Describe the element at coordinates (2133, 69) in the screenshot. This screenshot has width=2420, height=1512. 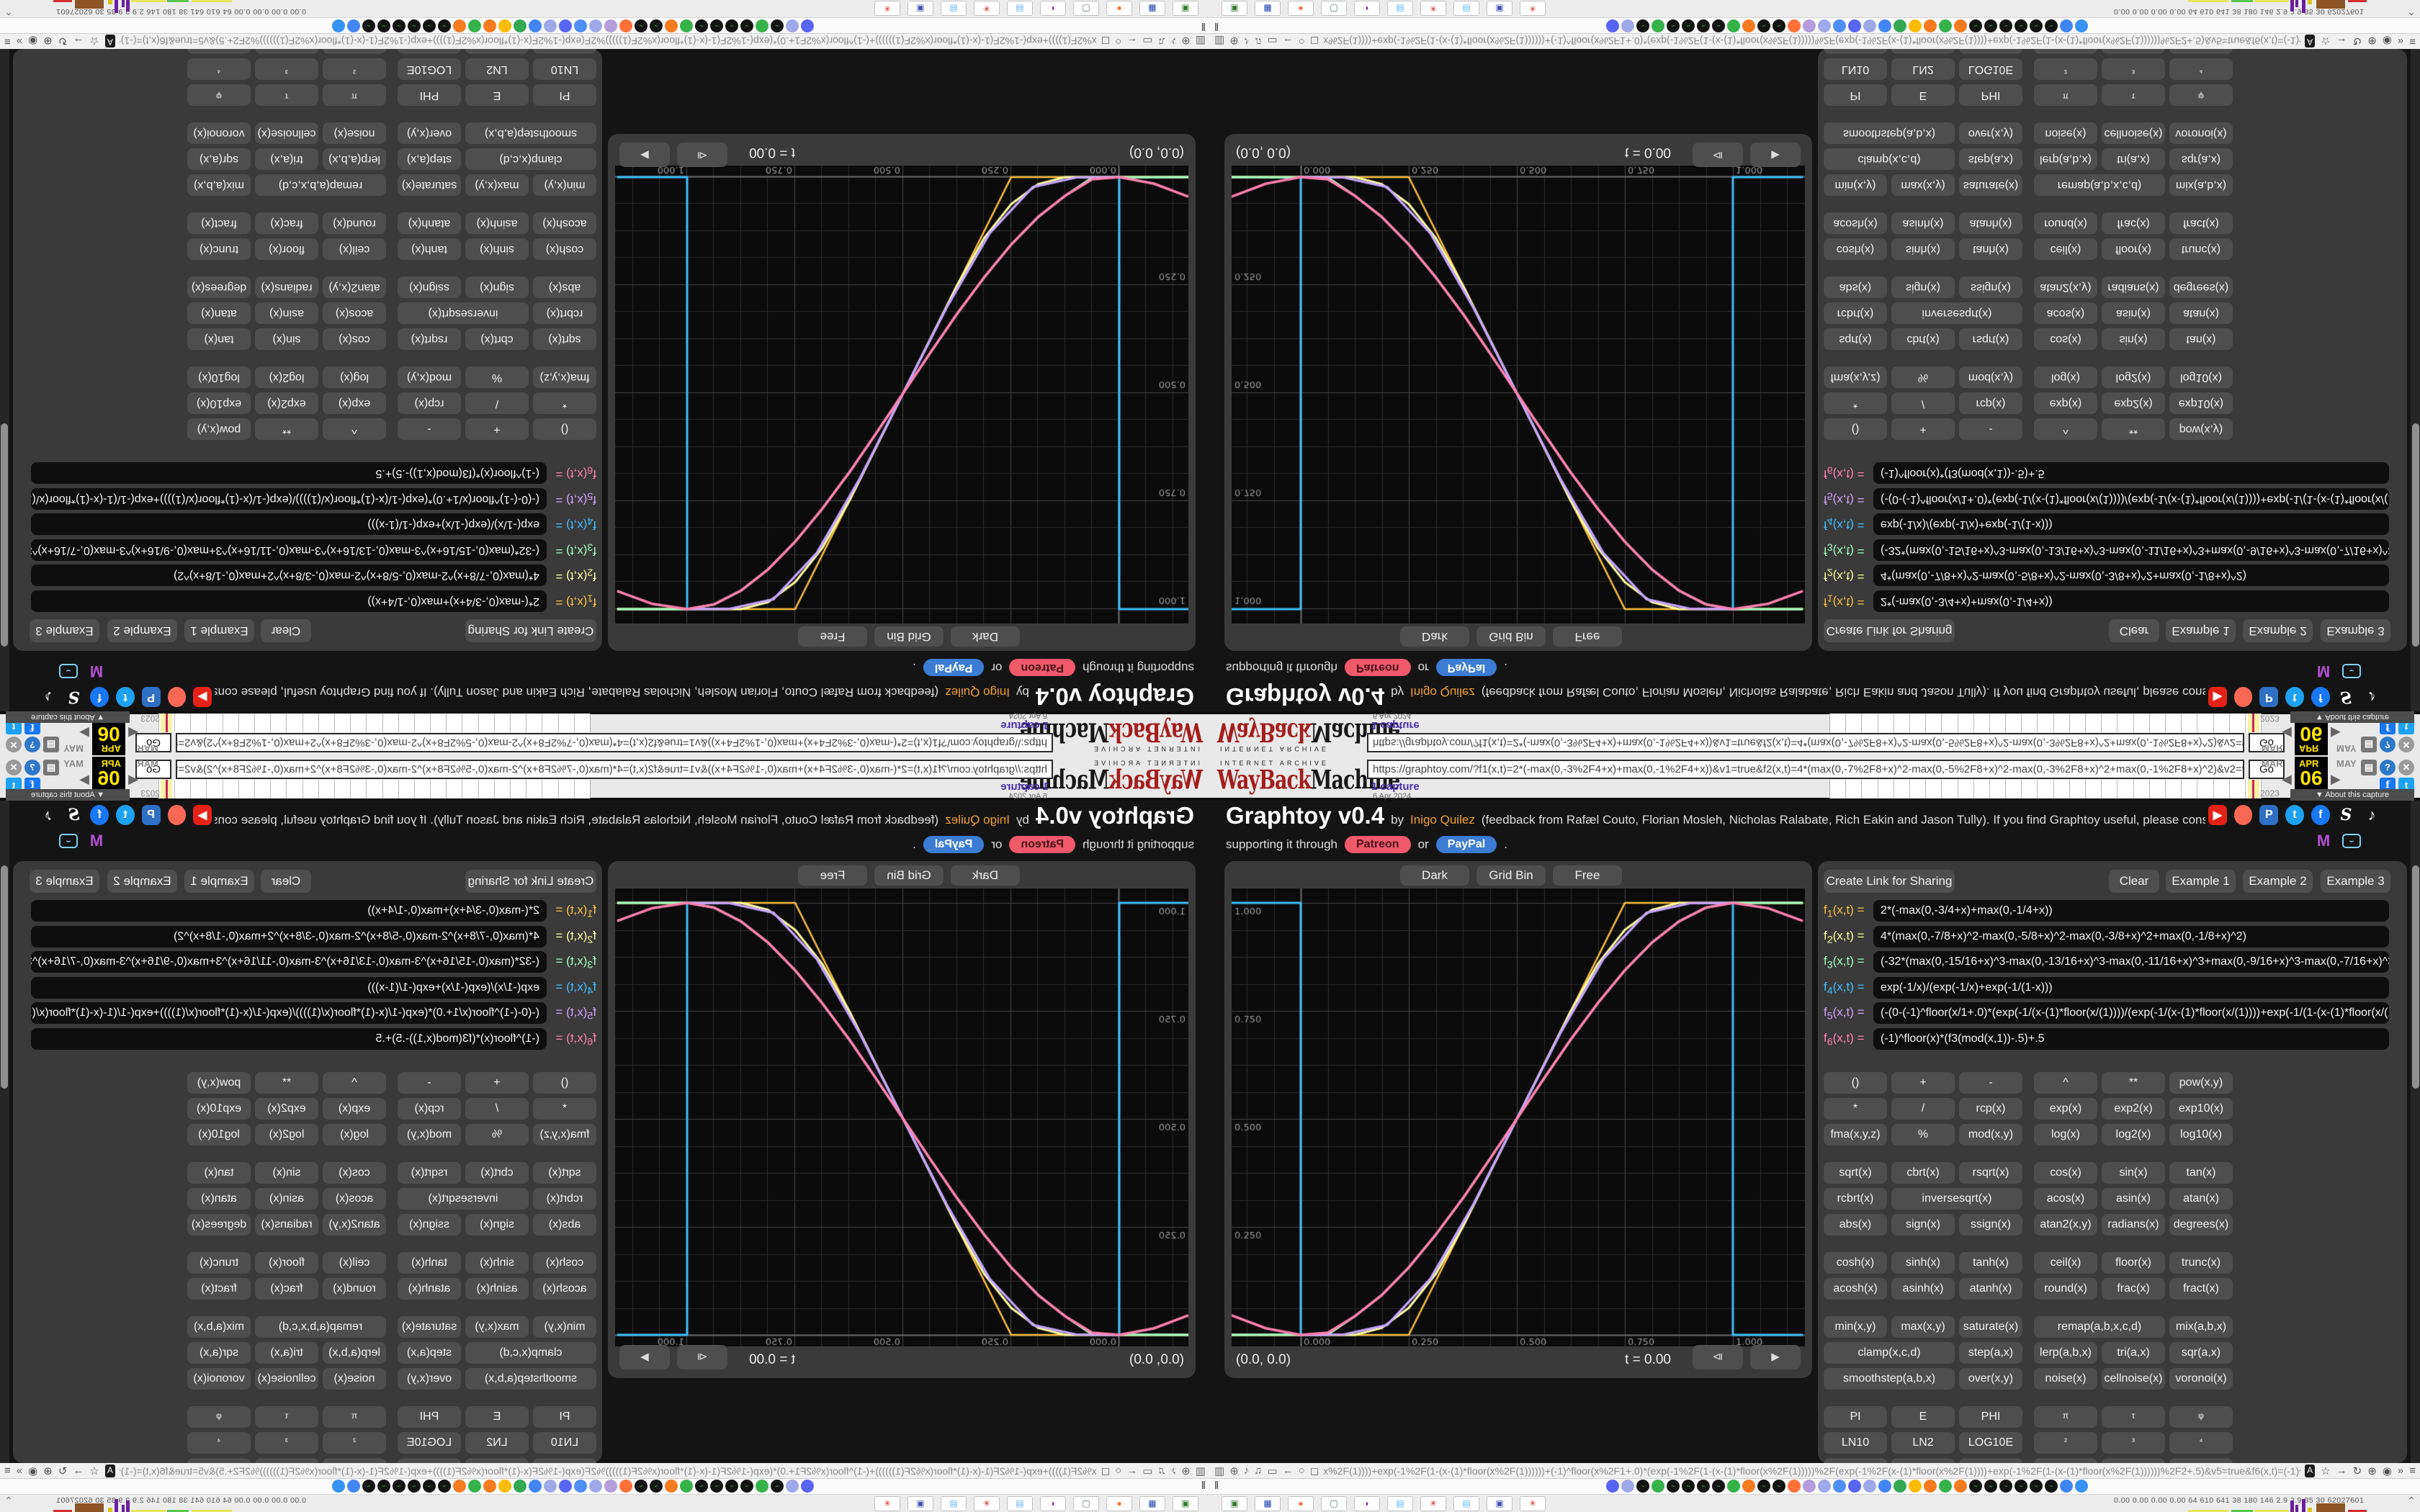
I see `keypad-button: ³` at that location.